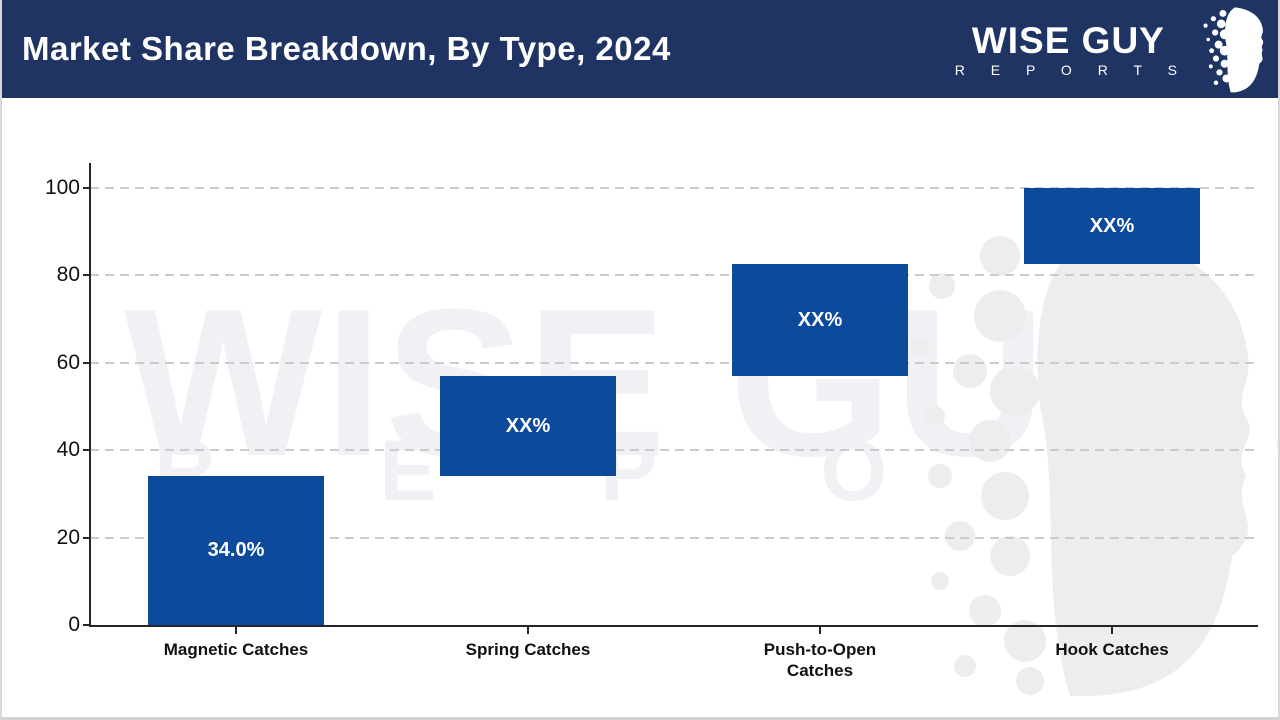 The width and height of the screenshot is (1280, 720). Describe the element at coordinates (68, 362) in the screenshot. I see `y-tick-label-60: 60` at that location.